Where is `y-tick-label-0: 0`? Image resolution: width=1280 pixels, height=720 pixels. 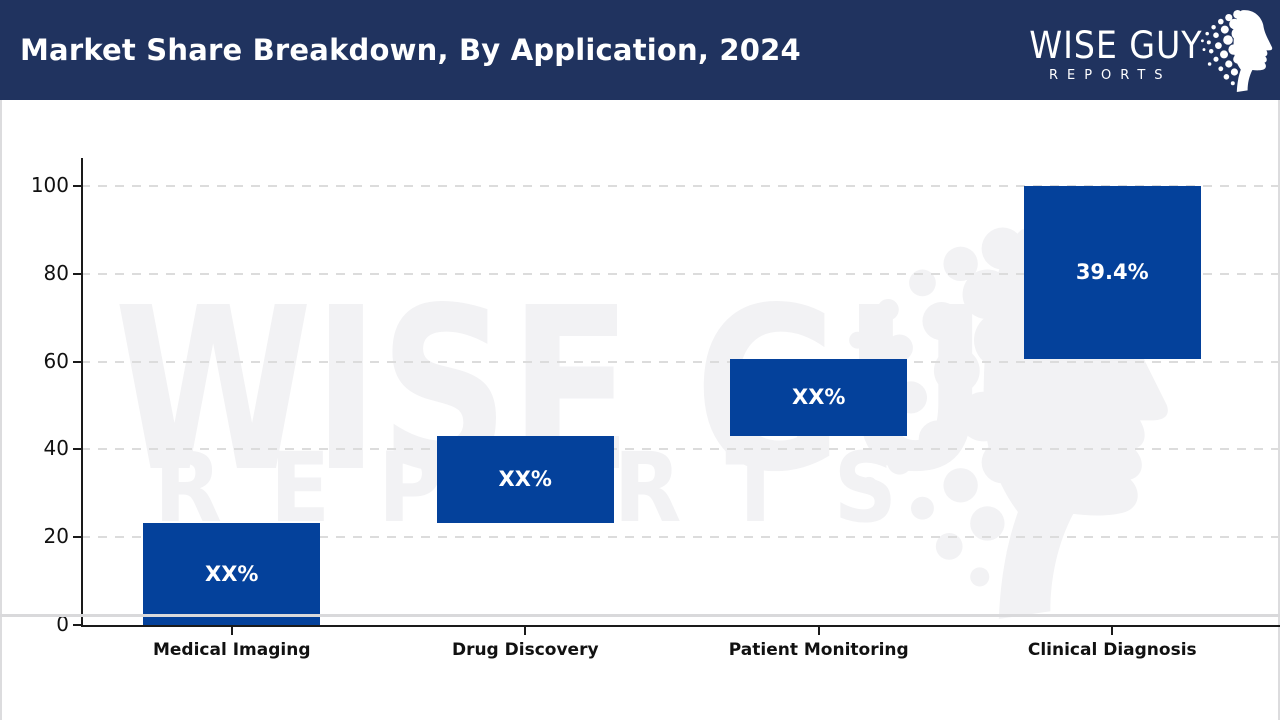
y-tick-label-0: 0 is located at coordinates (62, 624).